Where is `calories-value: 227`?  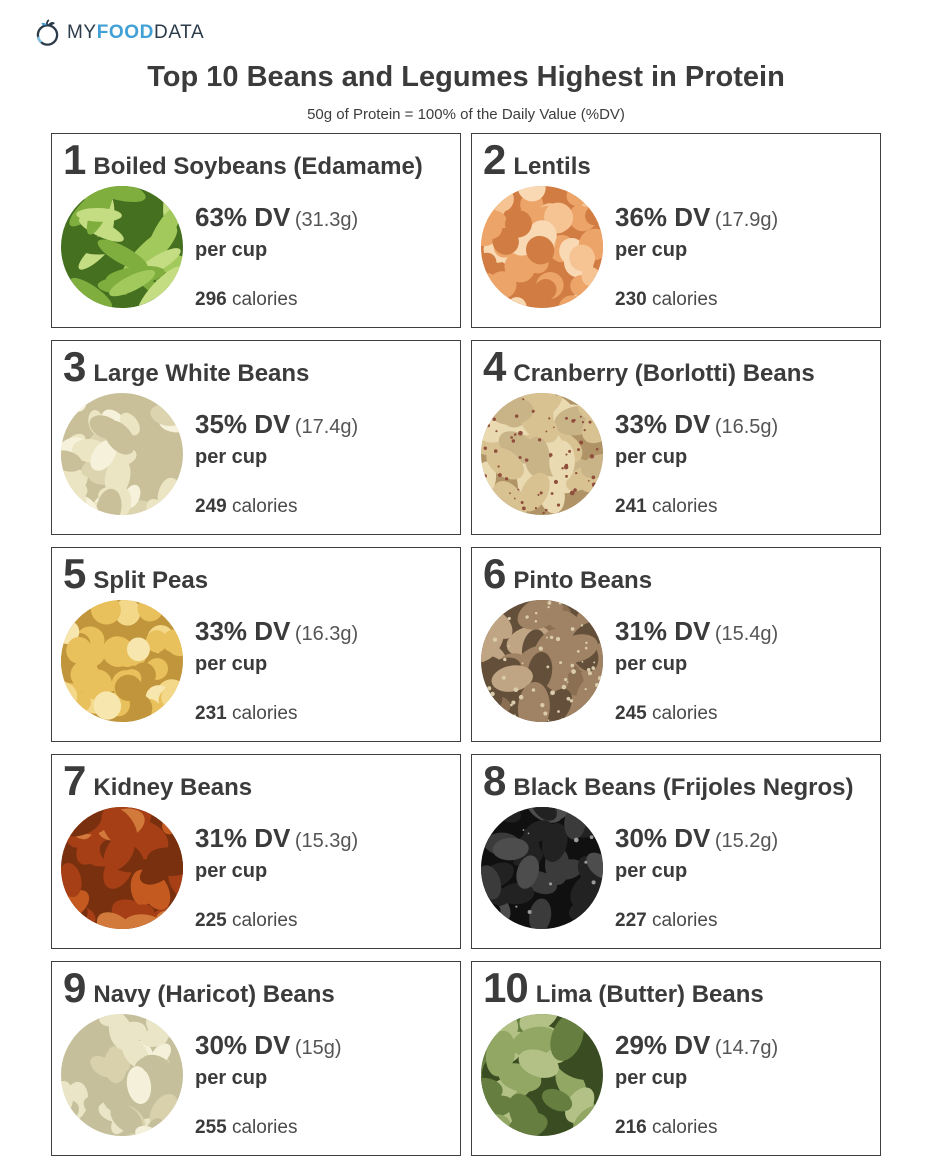 calories-value: 227 is located at coordinates (631, 920).